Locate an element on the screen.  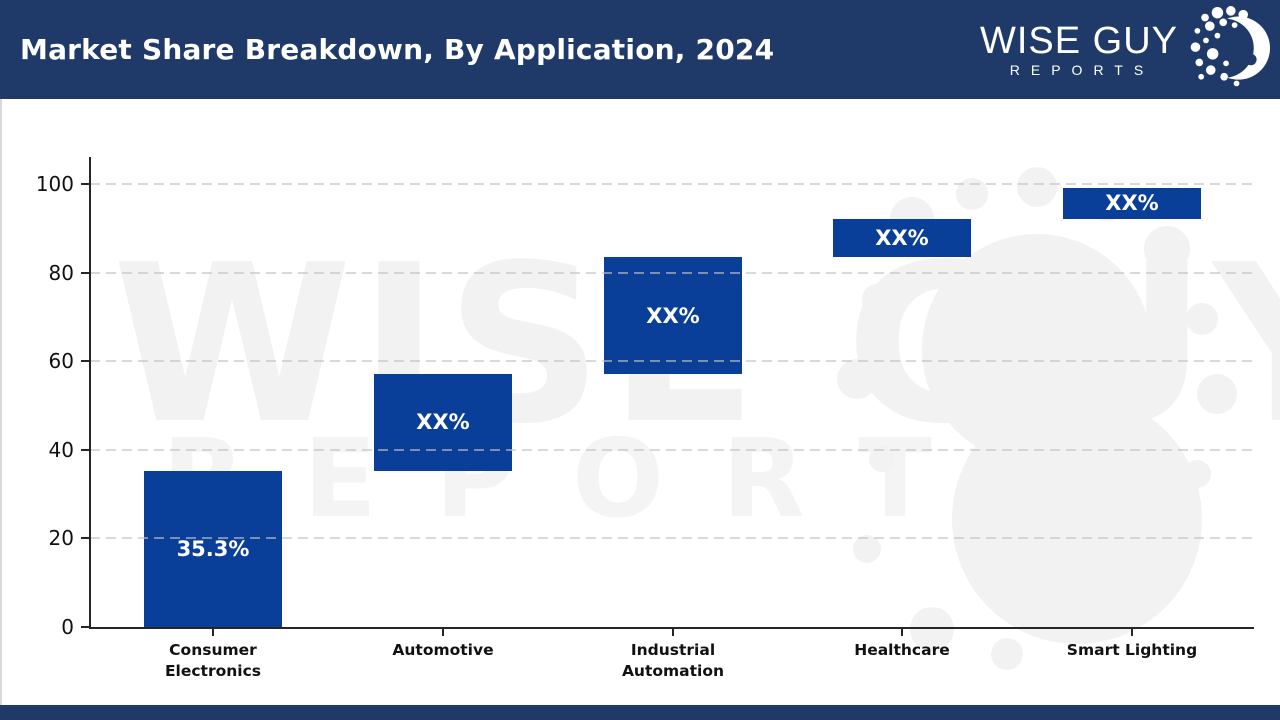
category-label-line: Smart Lighting is located at coordinates (1132, 650).